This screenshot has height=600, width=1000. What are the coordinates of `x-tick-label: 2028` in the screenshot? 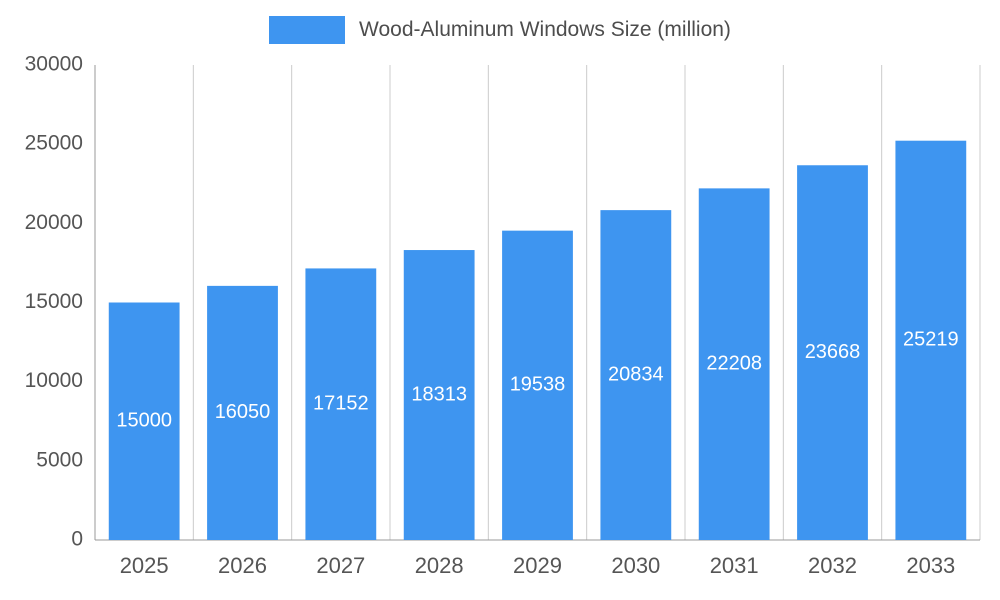 It's located at (439, 565).